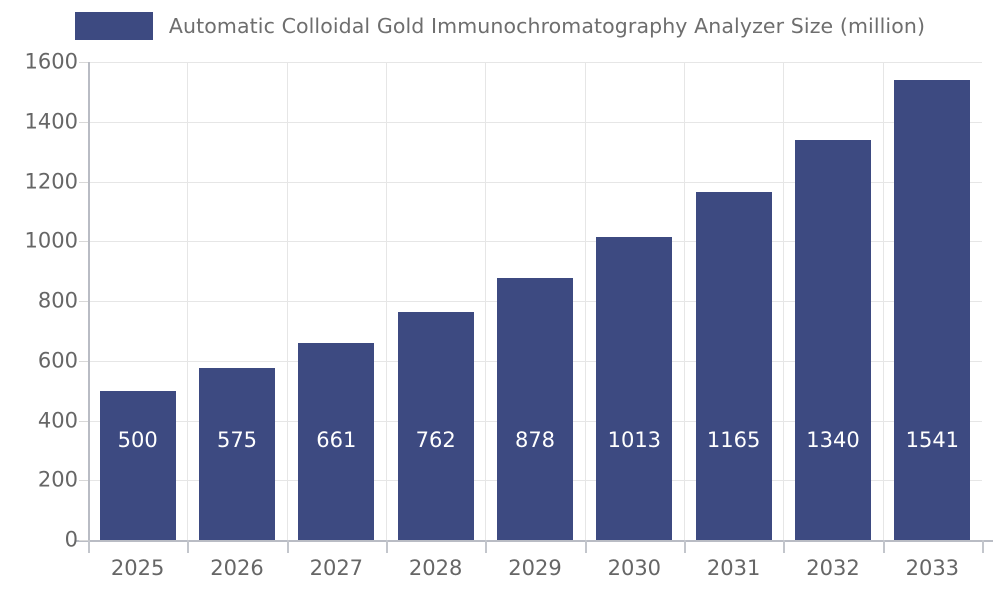 The width and height of the screenshot is (1000, 600). Describe the element at coordinates (57, 360) in the screenshot. I see `y-axis-tick-label: 600` at that location.